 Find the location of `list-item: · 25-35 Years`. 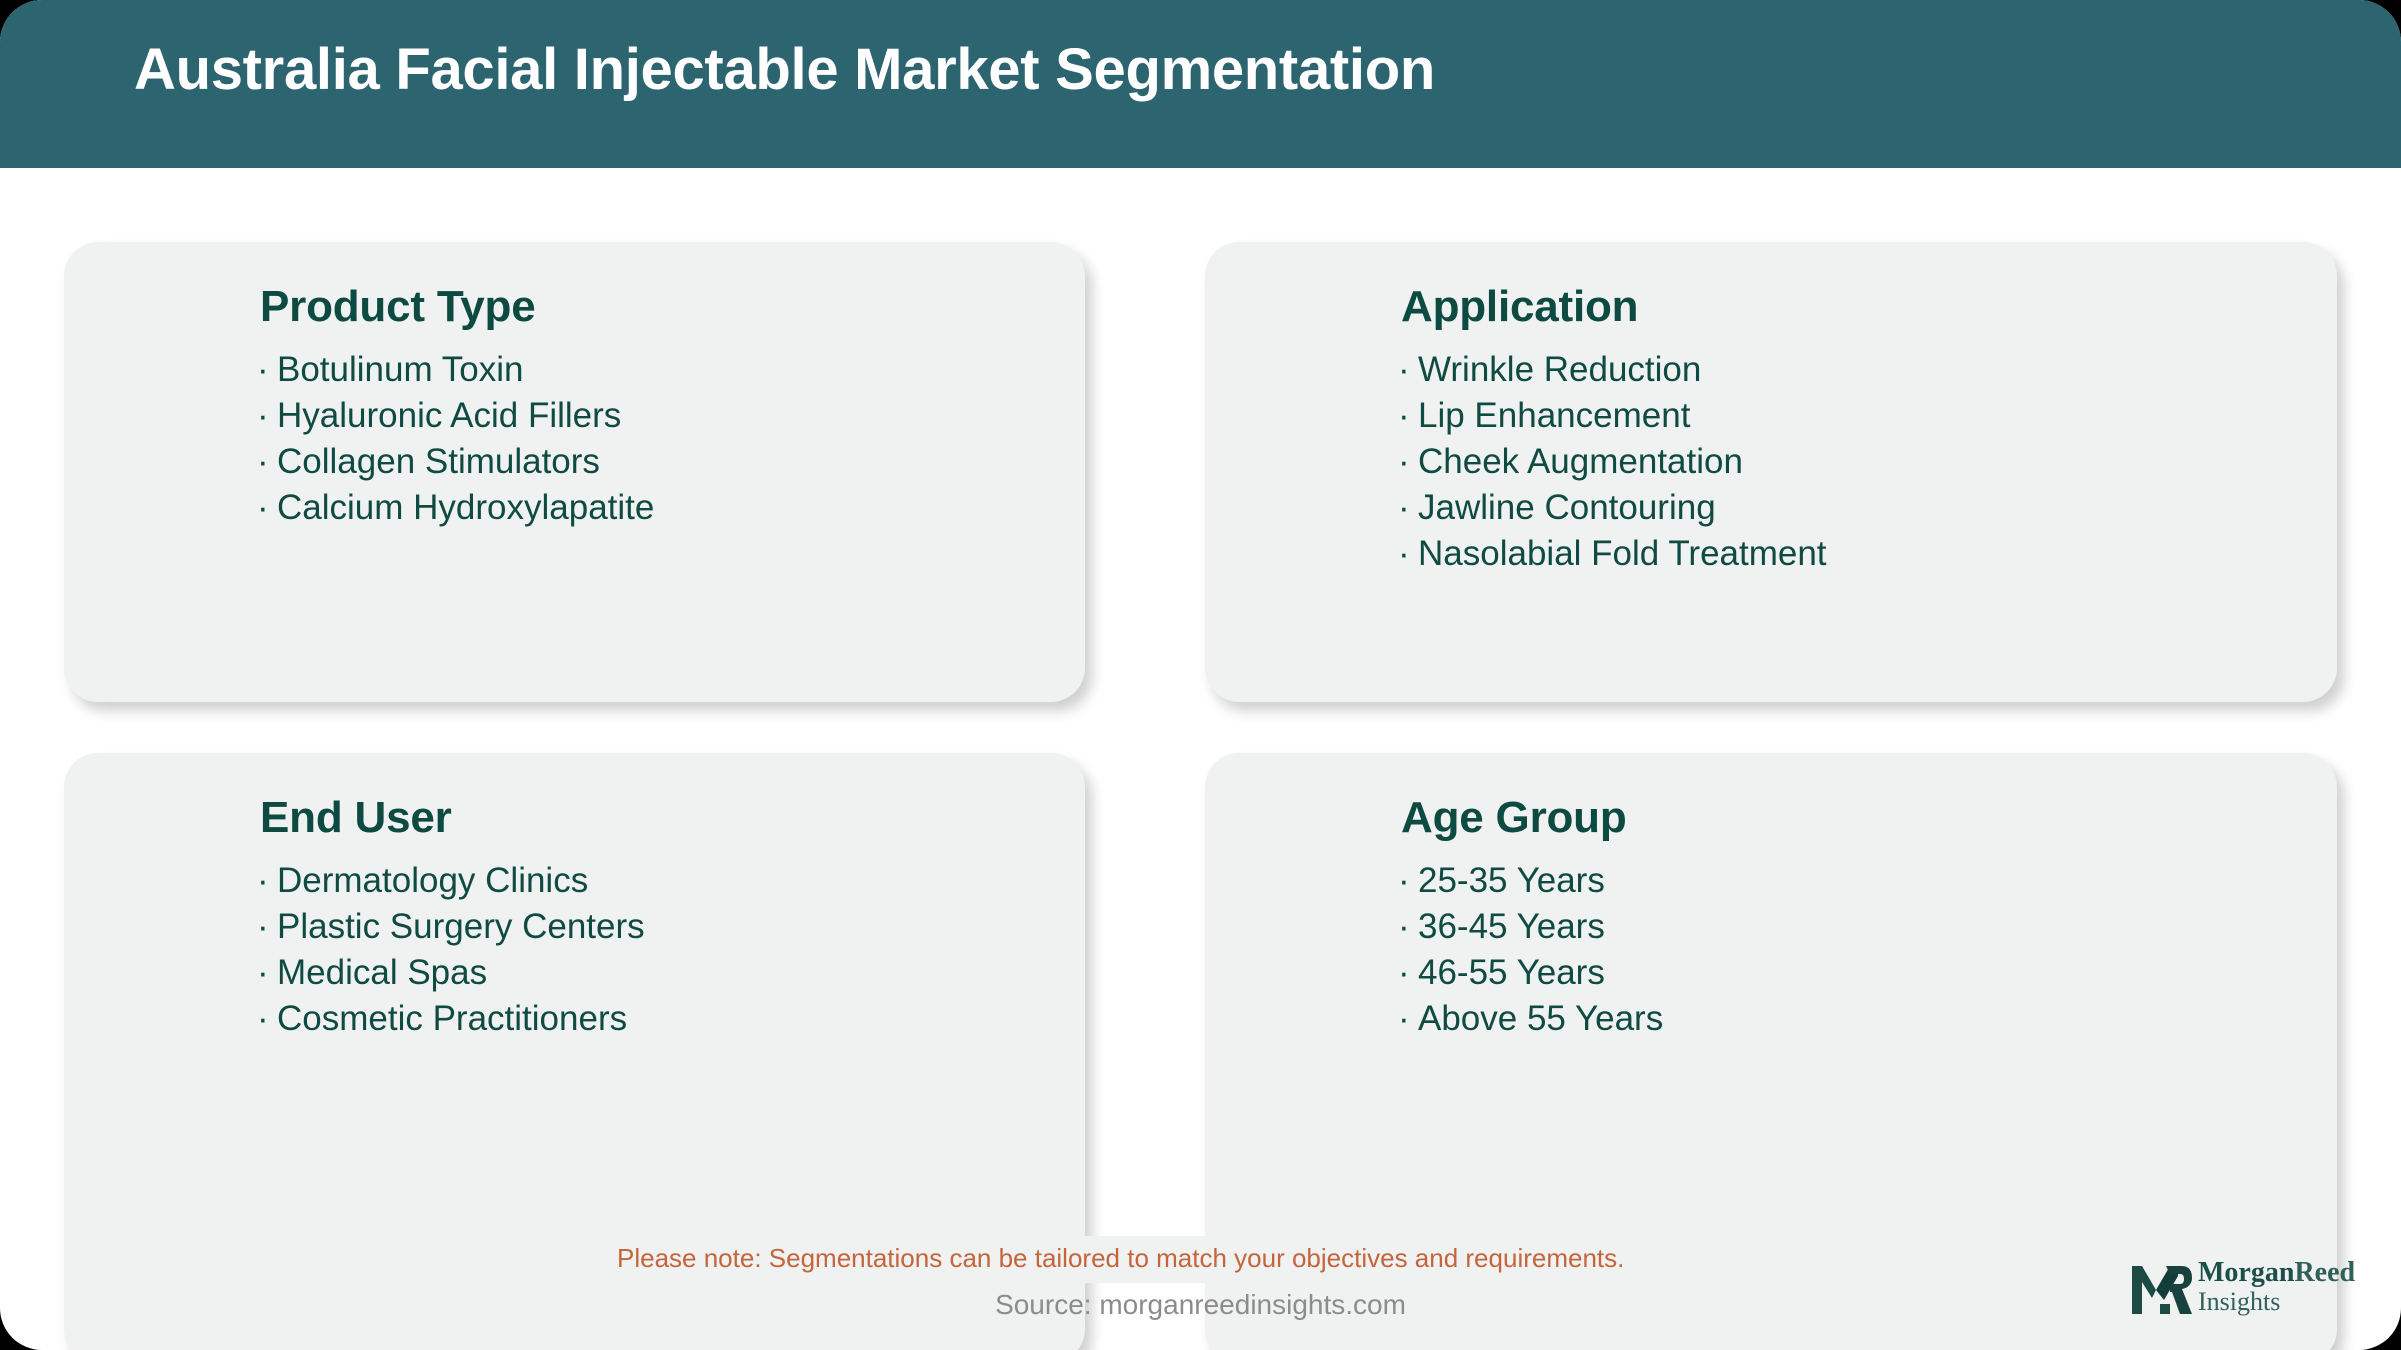

list-item: · 25-35 Years is located at coordinates (1530, 881).